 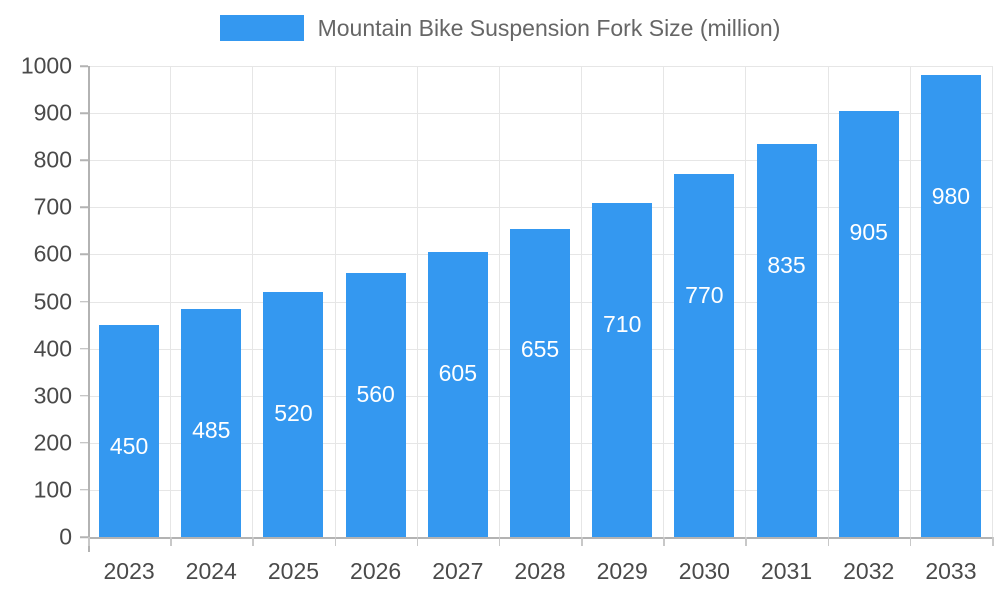 I want to click on bar-value-label-2030: 770, so click(x=704, y=295).